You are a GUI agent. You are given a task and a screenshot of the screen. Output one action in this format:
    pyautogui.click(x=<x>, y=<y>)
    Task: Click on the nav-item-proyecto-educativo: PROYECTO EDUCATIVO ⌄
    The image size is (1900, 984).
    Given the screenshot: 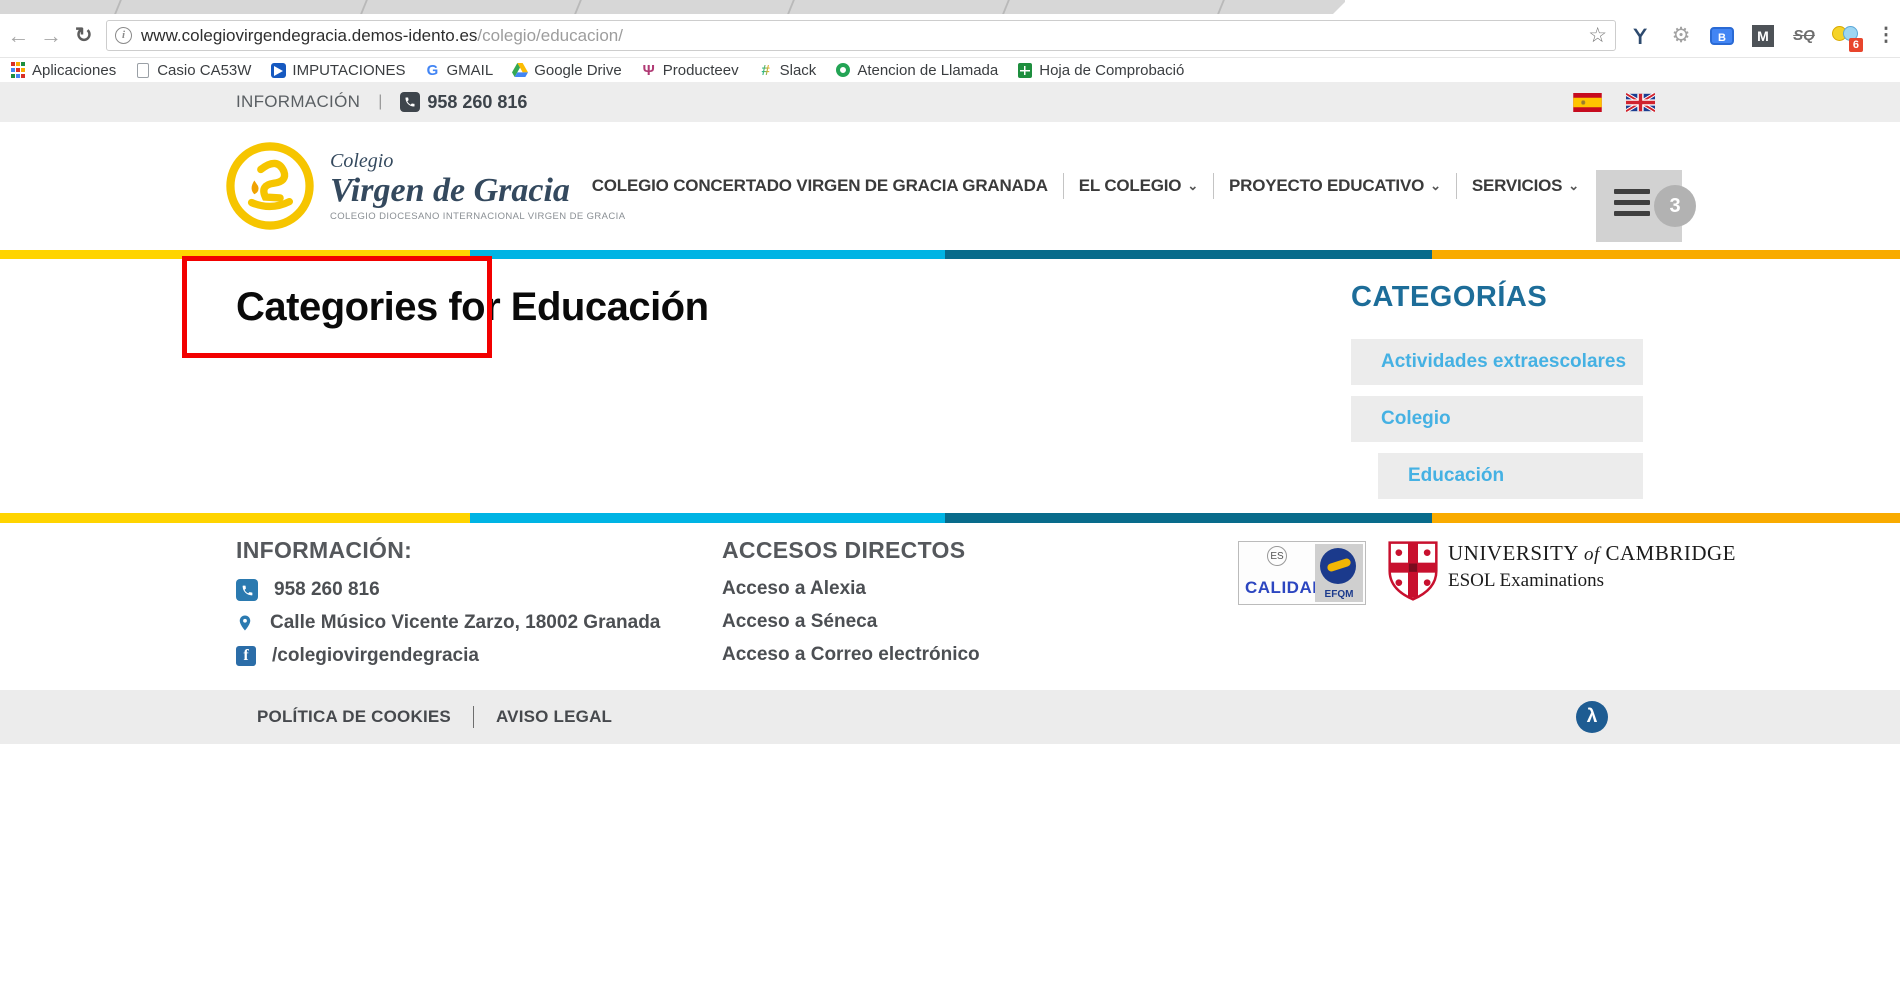 What is the action you would take?
    pyautogui.click(x=1335, y=186)
    